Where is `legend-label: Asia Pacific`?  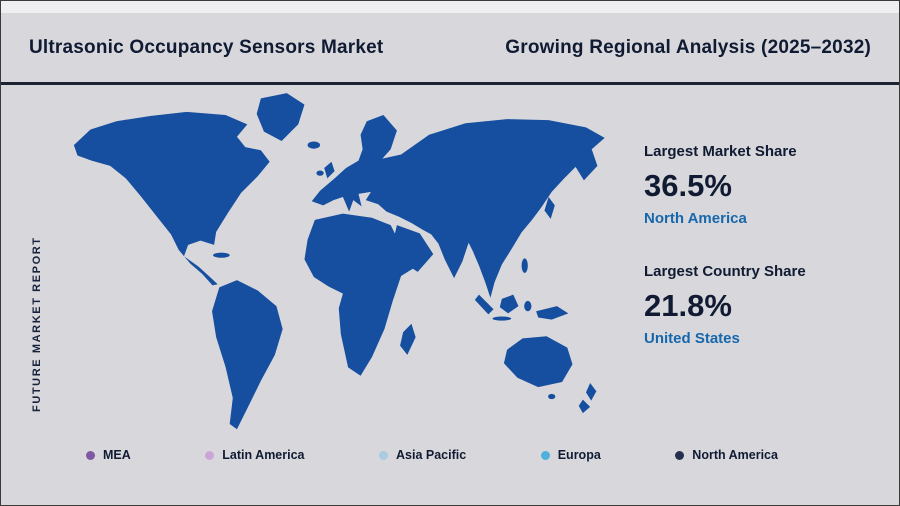 legend-label: Asia Pacific is located at coordinates (431, 455).